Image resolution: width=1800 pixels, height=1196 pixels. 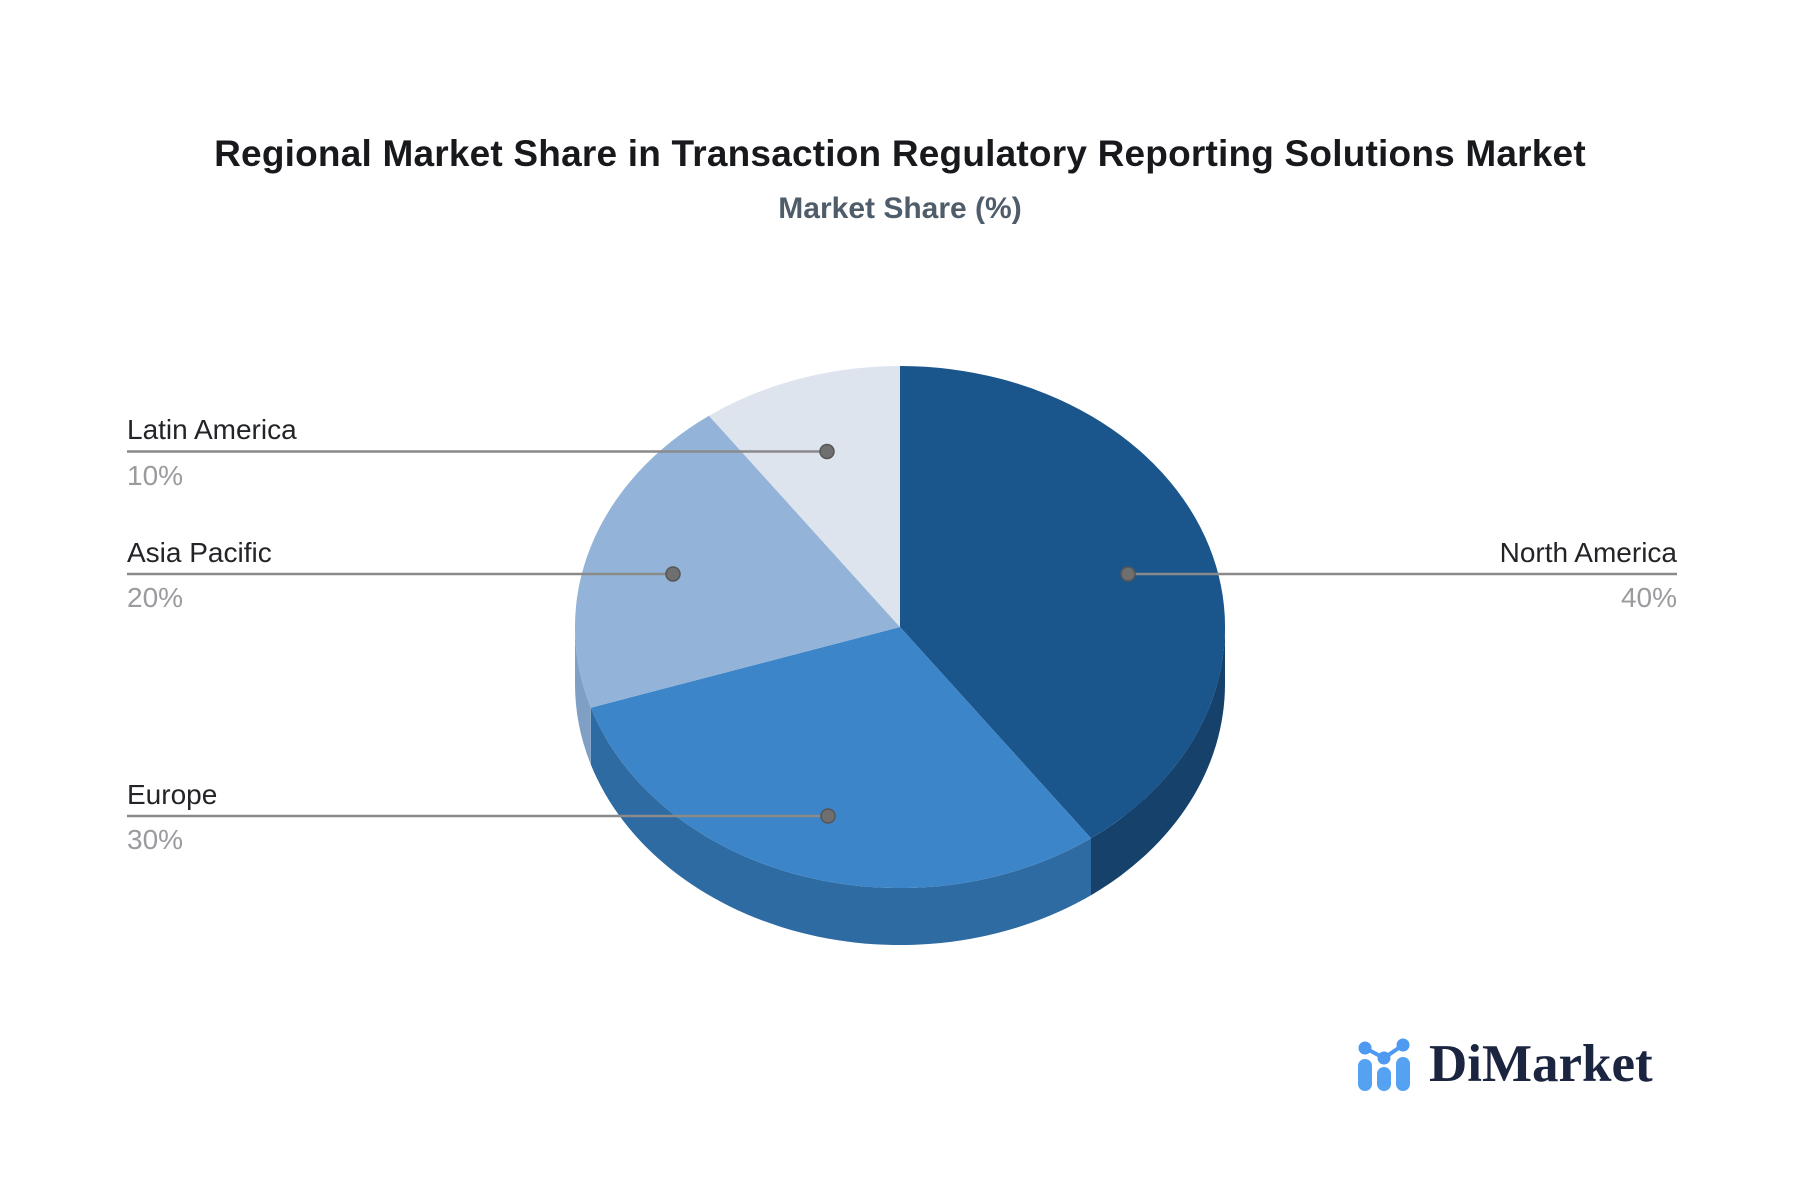 I want to click on pie-slice-europe, so click(x=840, y=758).